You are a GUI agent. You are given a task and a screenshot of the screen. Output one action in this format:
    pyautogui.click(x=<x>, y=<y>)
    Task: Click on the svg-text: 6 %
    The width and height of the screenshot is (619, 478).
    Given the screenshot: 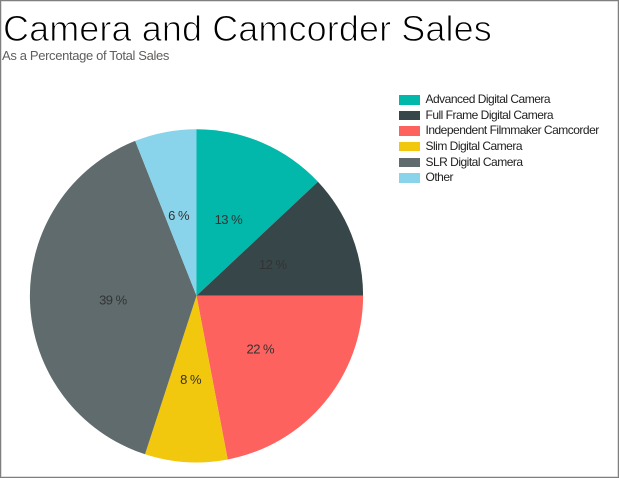 What is the action you would take?
    pyautogui.click(x=179, y=215)
    